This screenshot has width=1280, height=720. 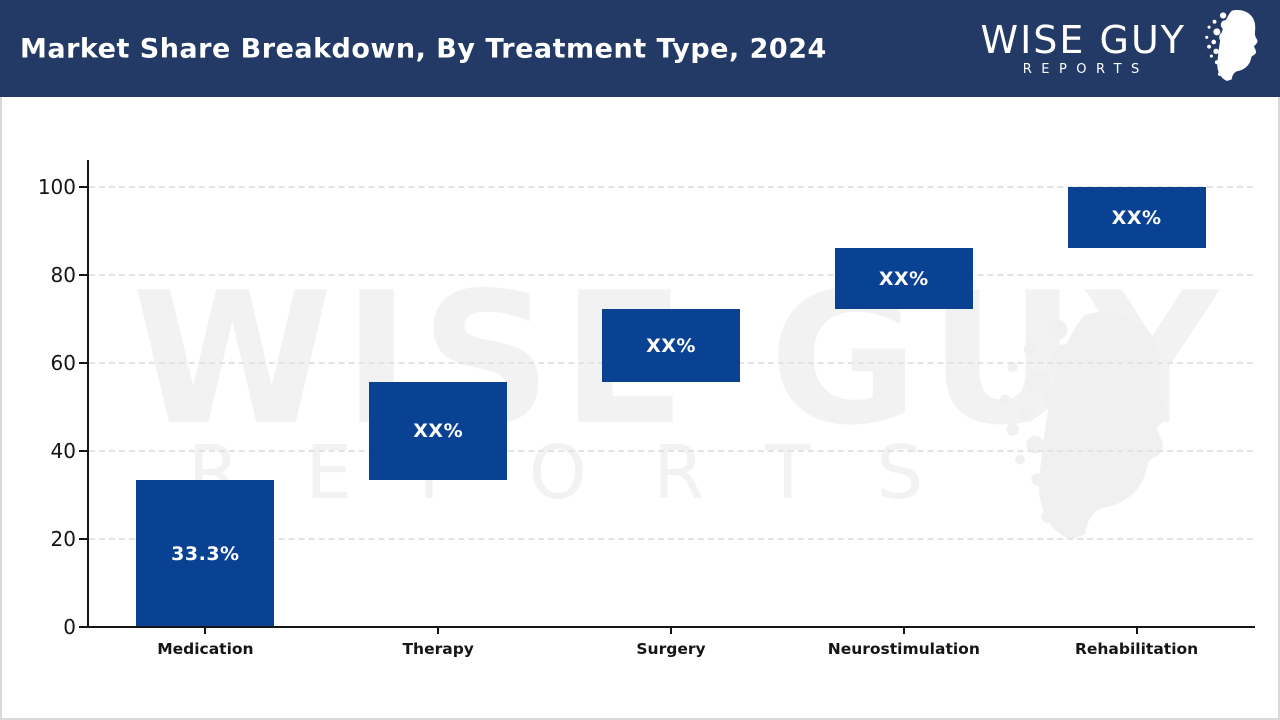 I want to click on wise-guy-reports-logo: WISE GUY REPORTS, so click(x=1123, y=49).